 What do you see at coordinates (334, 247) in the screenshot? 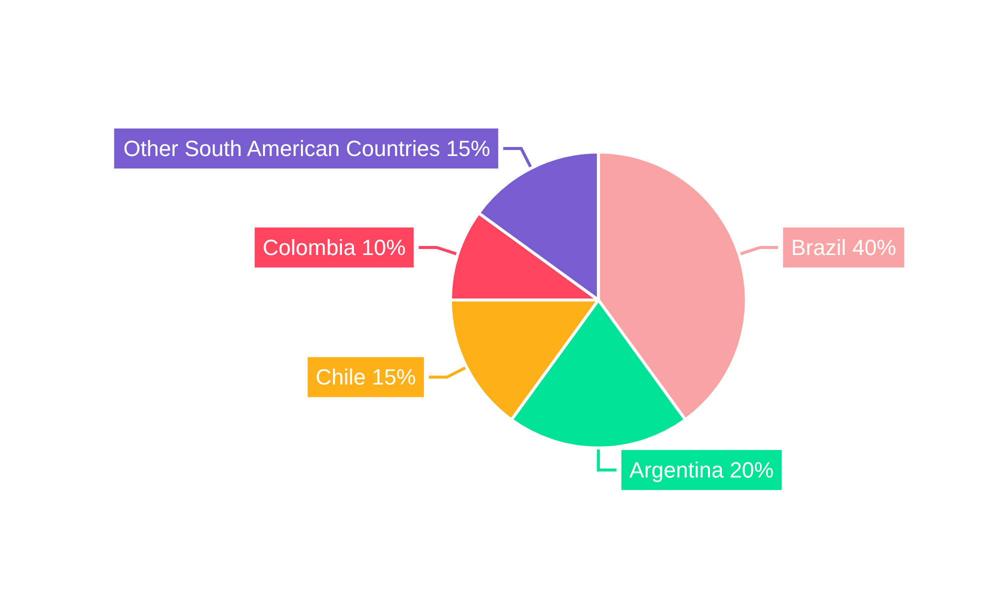
I see `slice-label: Colombia 10%` at bounding box center [334, 247].